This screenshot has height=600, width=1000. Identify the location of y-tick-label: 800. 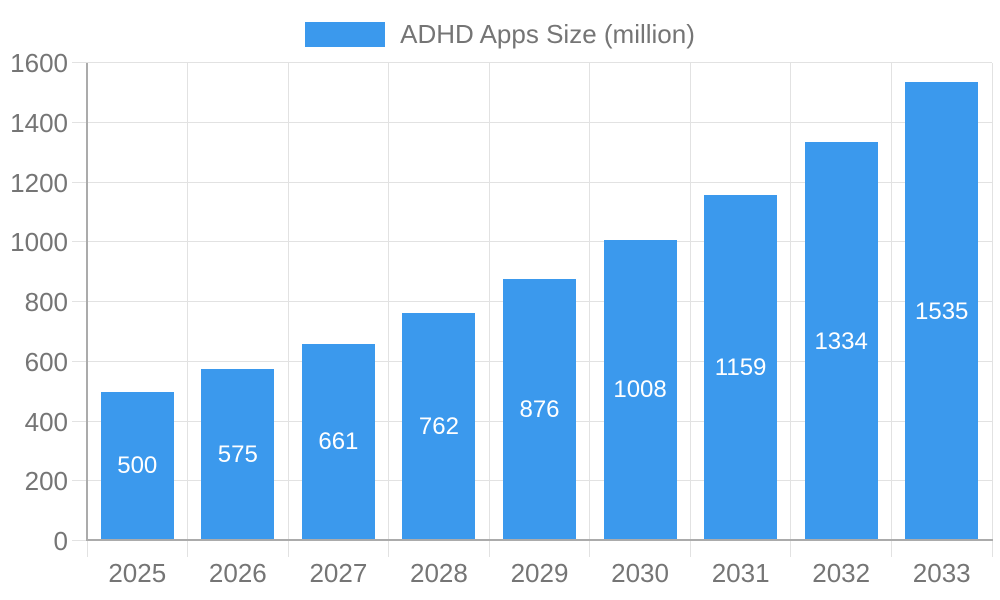
(46, 302).